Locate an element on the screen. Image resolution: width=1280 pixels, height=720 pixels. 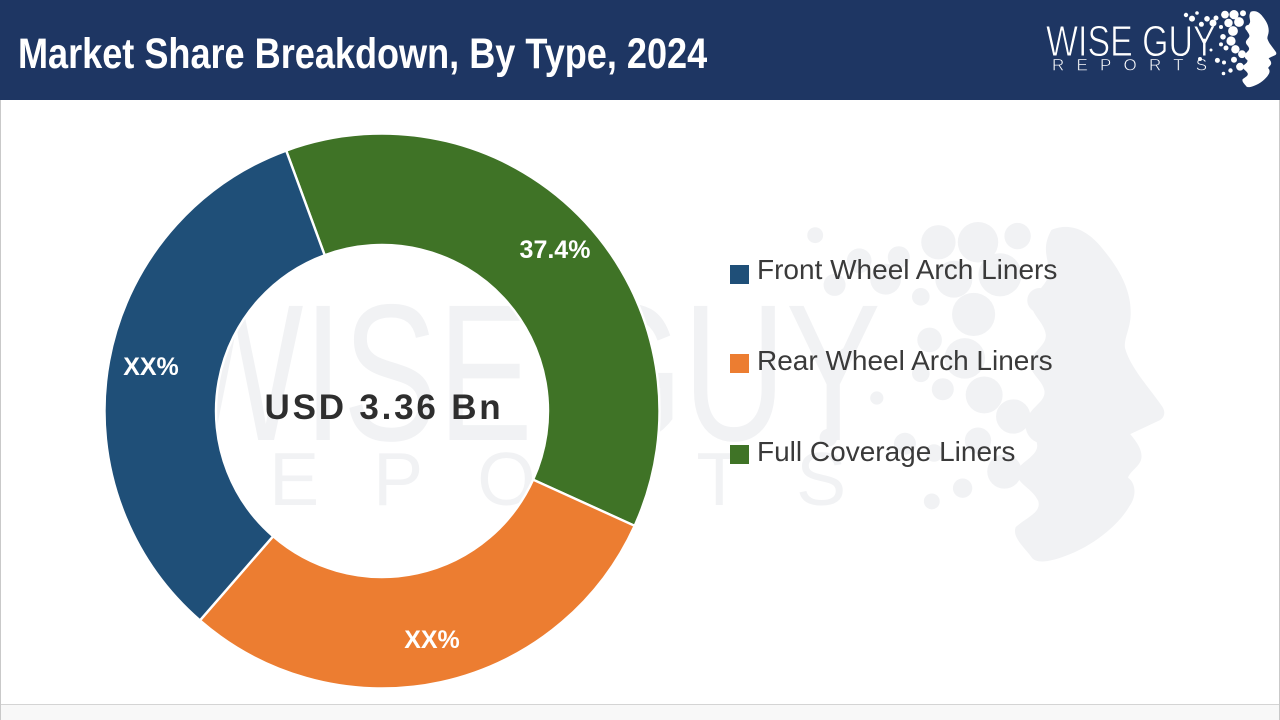
svg-text: WISE GUY is located at coordinates (1131, 42).